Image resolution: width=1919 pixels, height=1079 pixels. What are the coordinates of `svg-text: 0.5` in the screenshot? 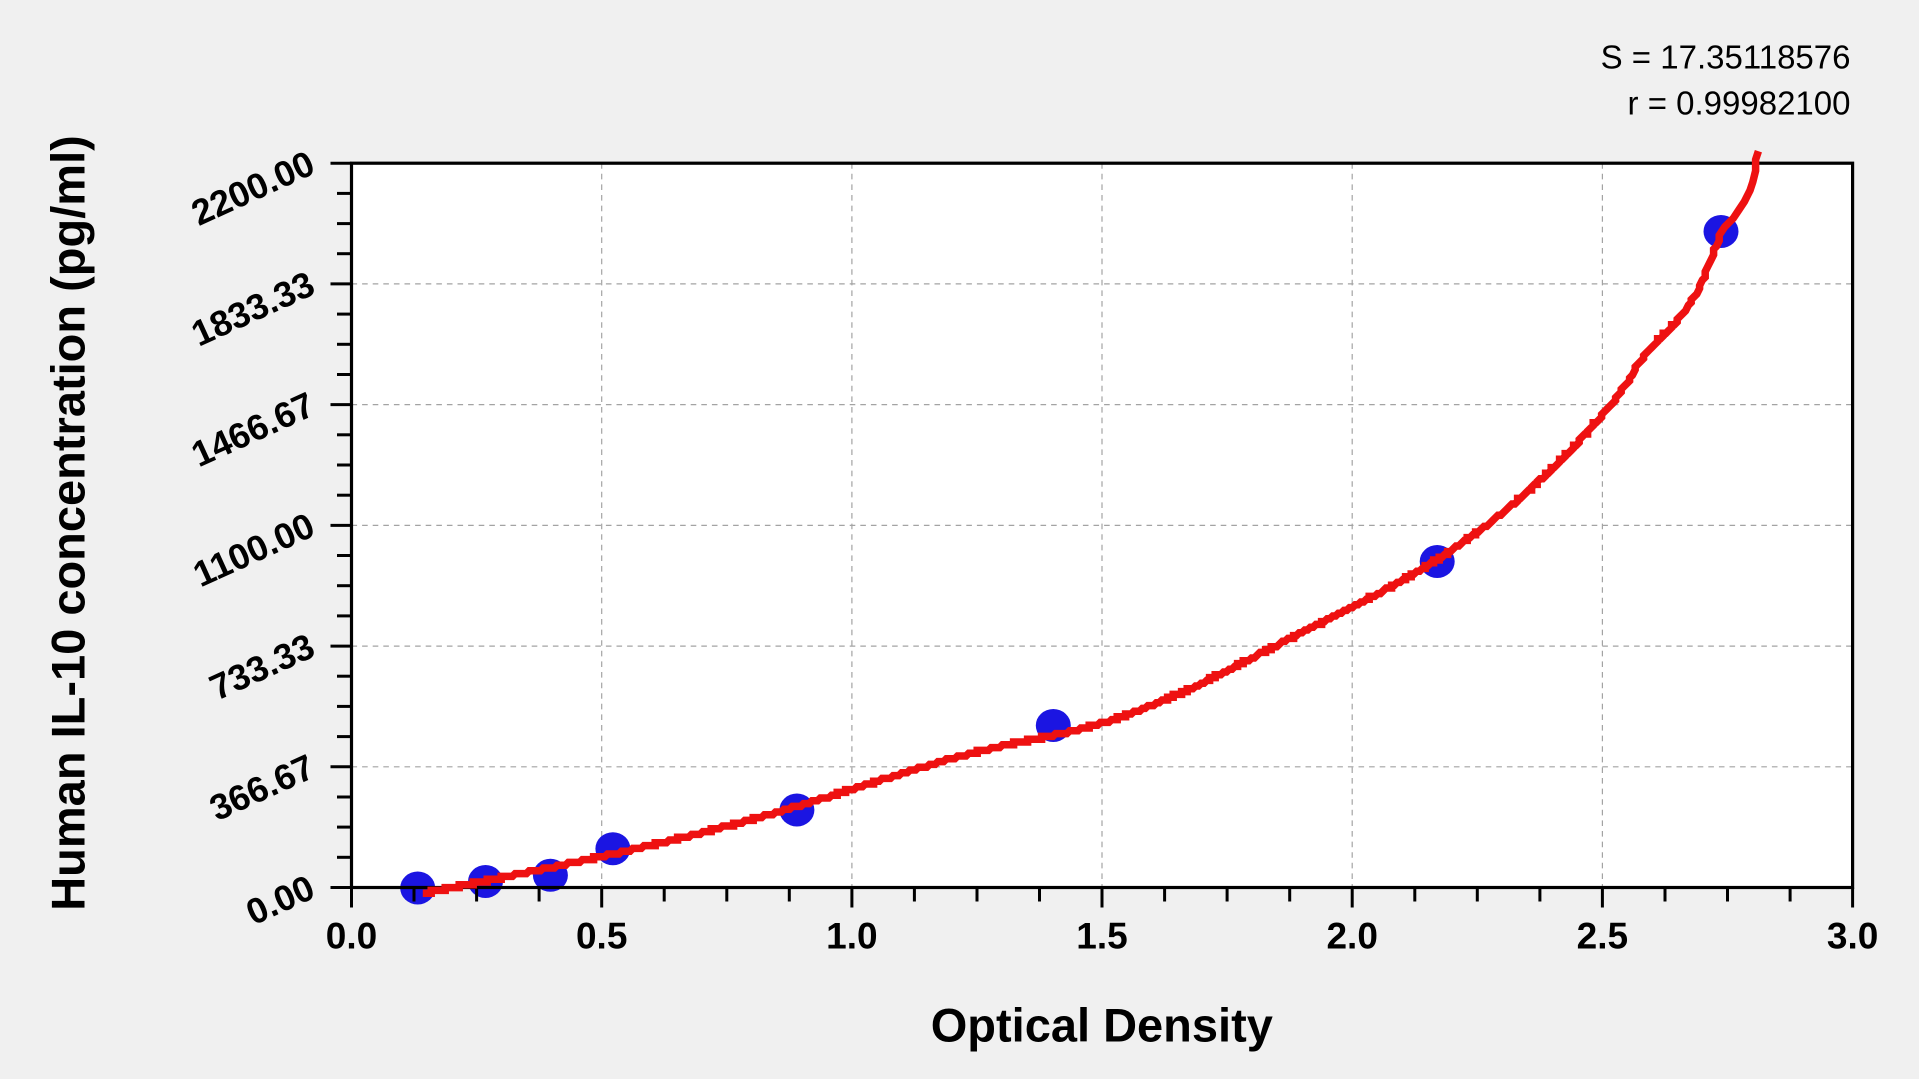 It's located at (601, 936).